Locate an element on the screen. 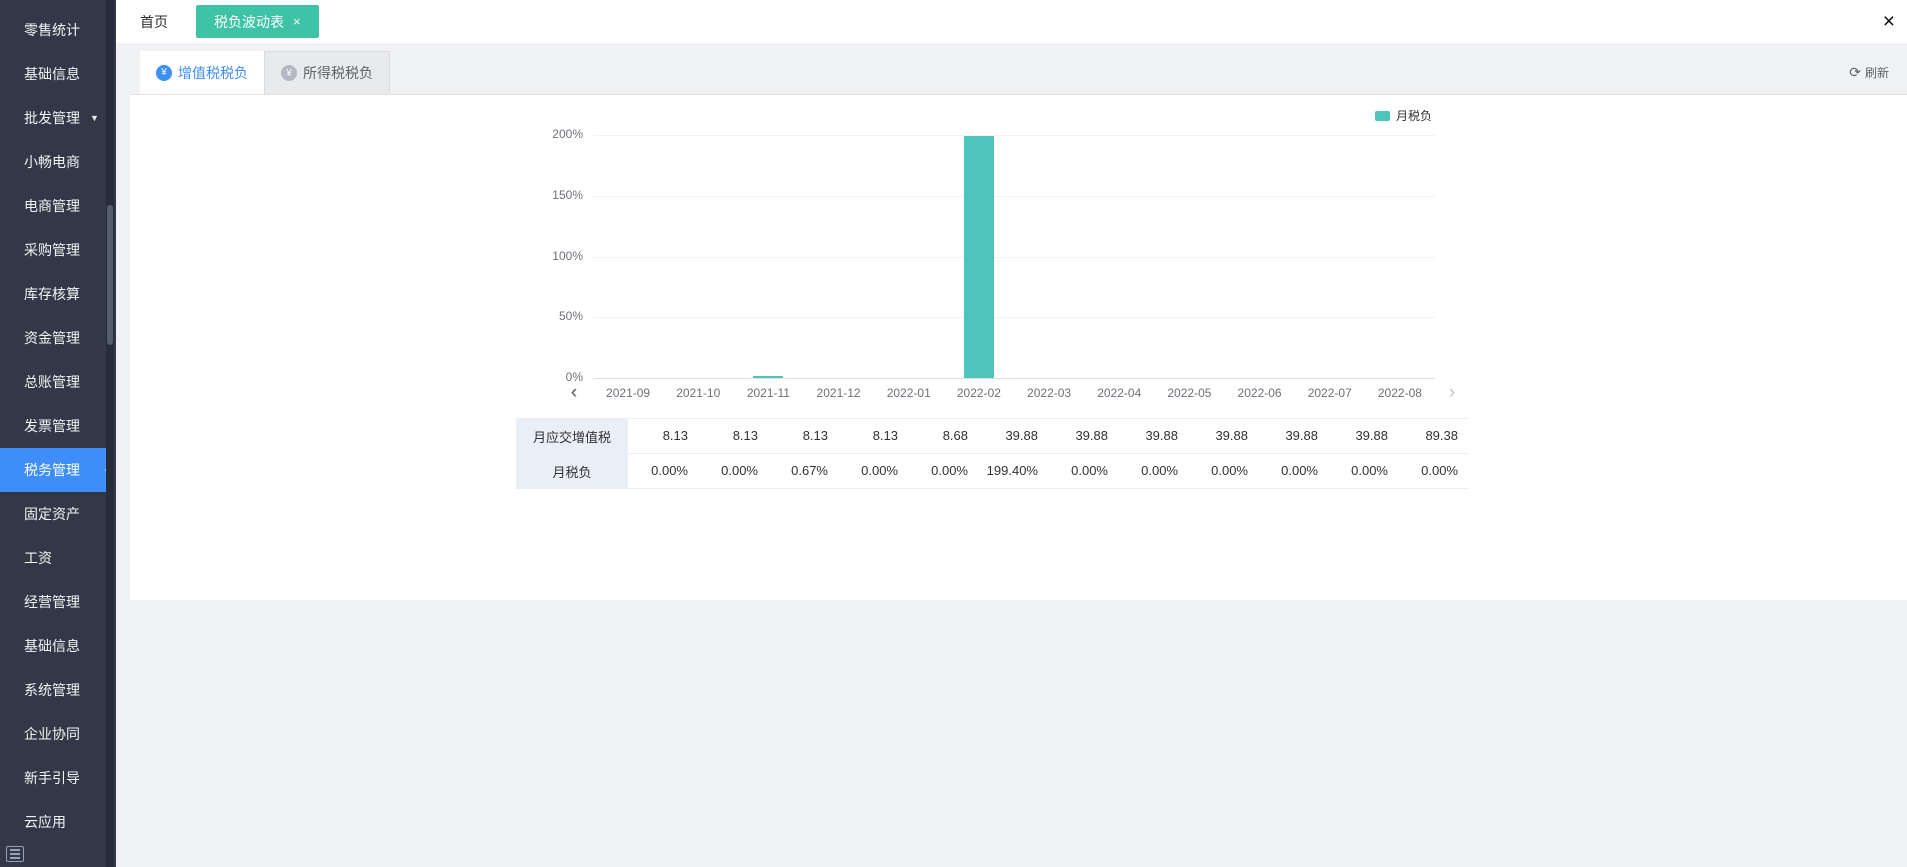 This screenshot has width=1907, height=867. chart-next-arrow: › is located at coordinates (1452, 392).